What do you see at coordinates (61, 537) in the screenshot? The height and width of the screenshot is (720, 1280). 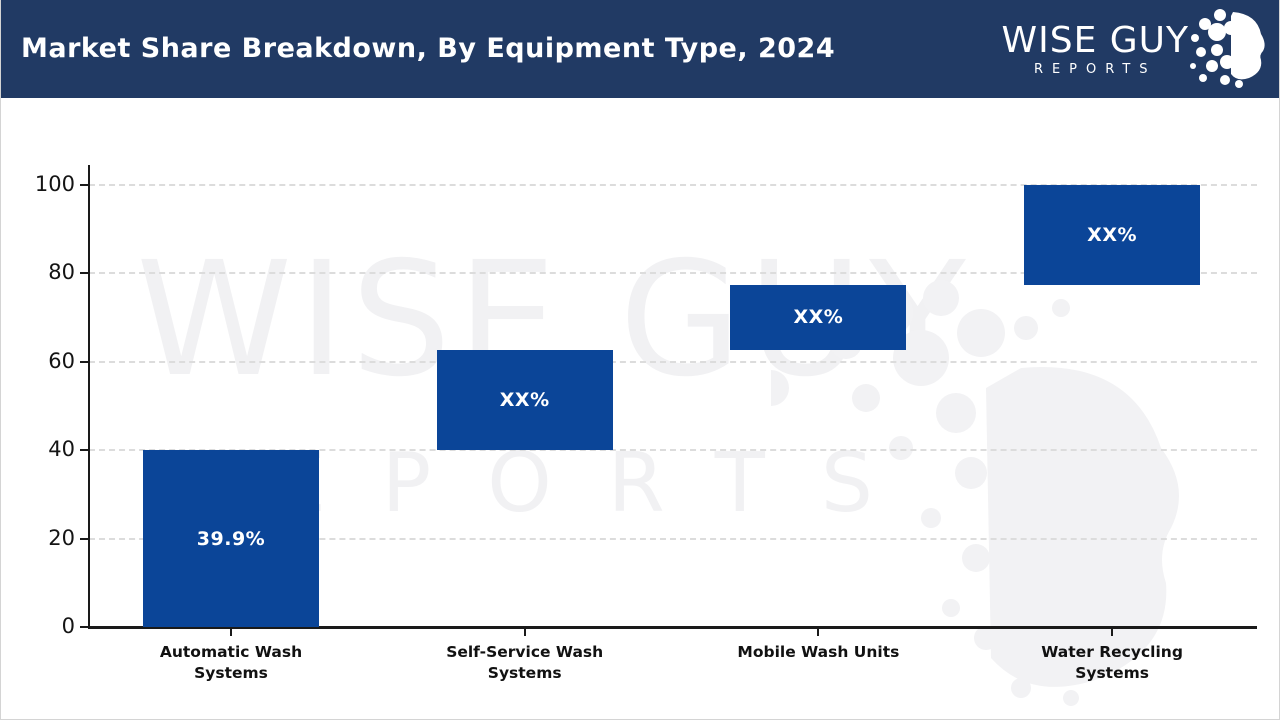 I see `y-axis-tick-label: 20` at bounding box center [61, 537].